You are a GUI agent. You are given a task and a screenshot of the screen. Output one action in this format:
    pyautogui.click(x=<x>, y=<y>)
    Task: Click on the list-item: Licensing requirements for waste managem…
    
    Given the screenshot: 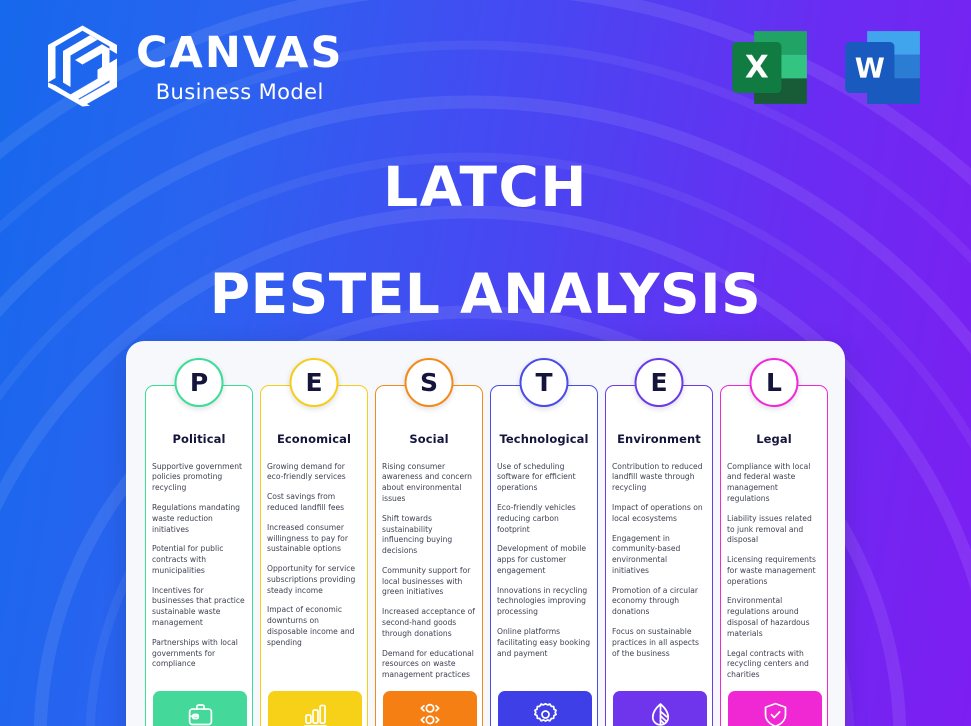 What is the action you would take?
    pyautogui.click(x=771, y=570)
    